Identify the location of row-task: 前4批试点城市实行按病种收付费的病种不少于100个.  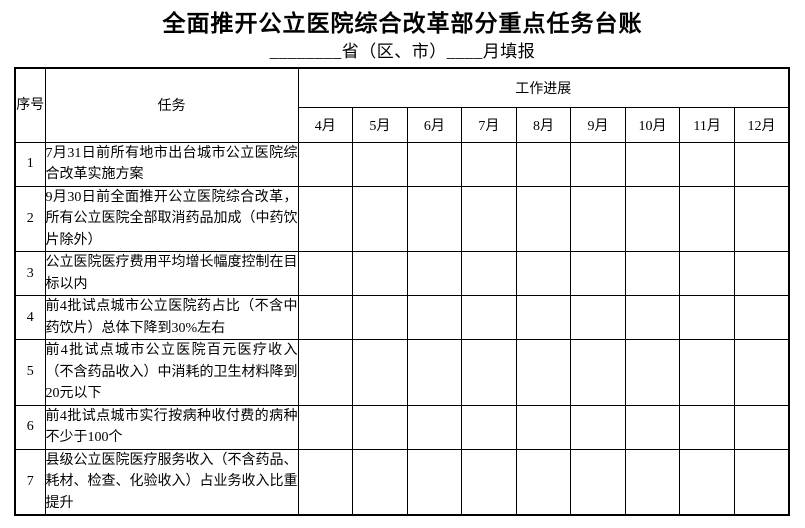
(171, 427).